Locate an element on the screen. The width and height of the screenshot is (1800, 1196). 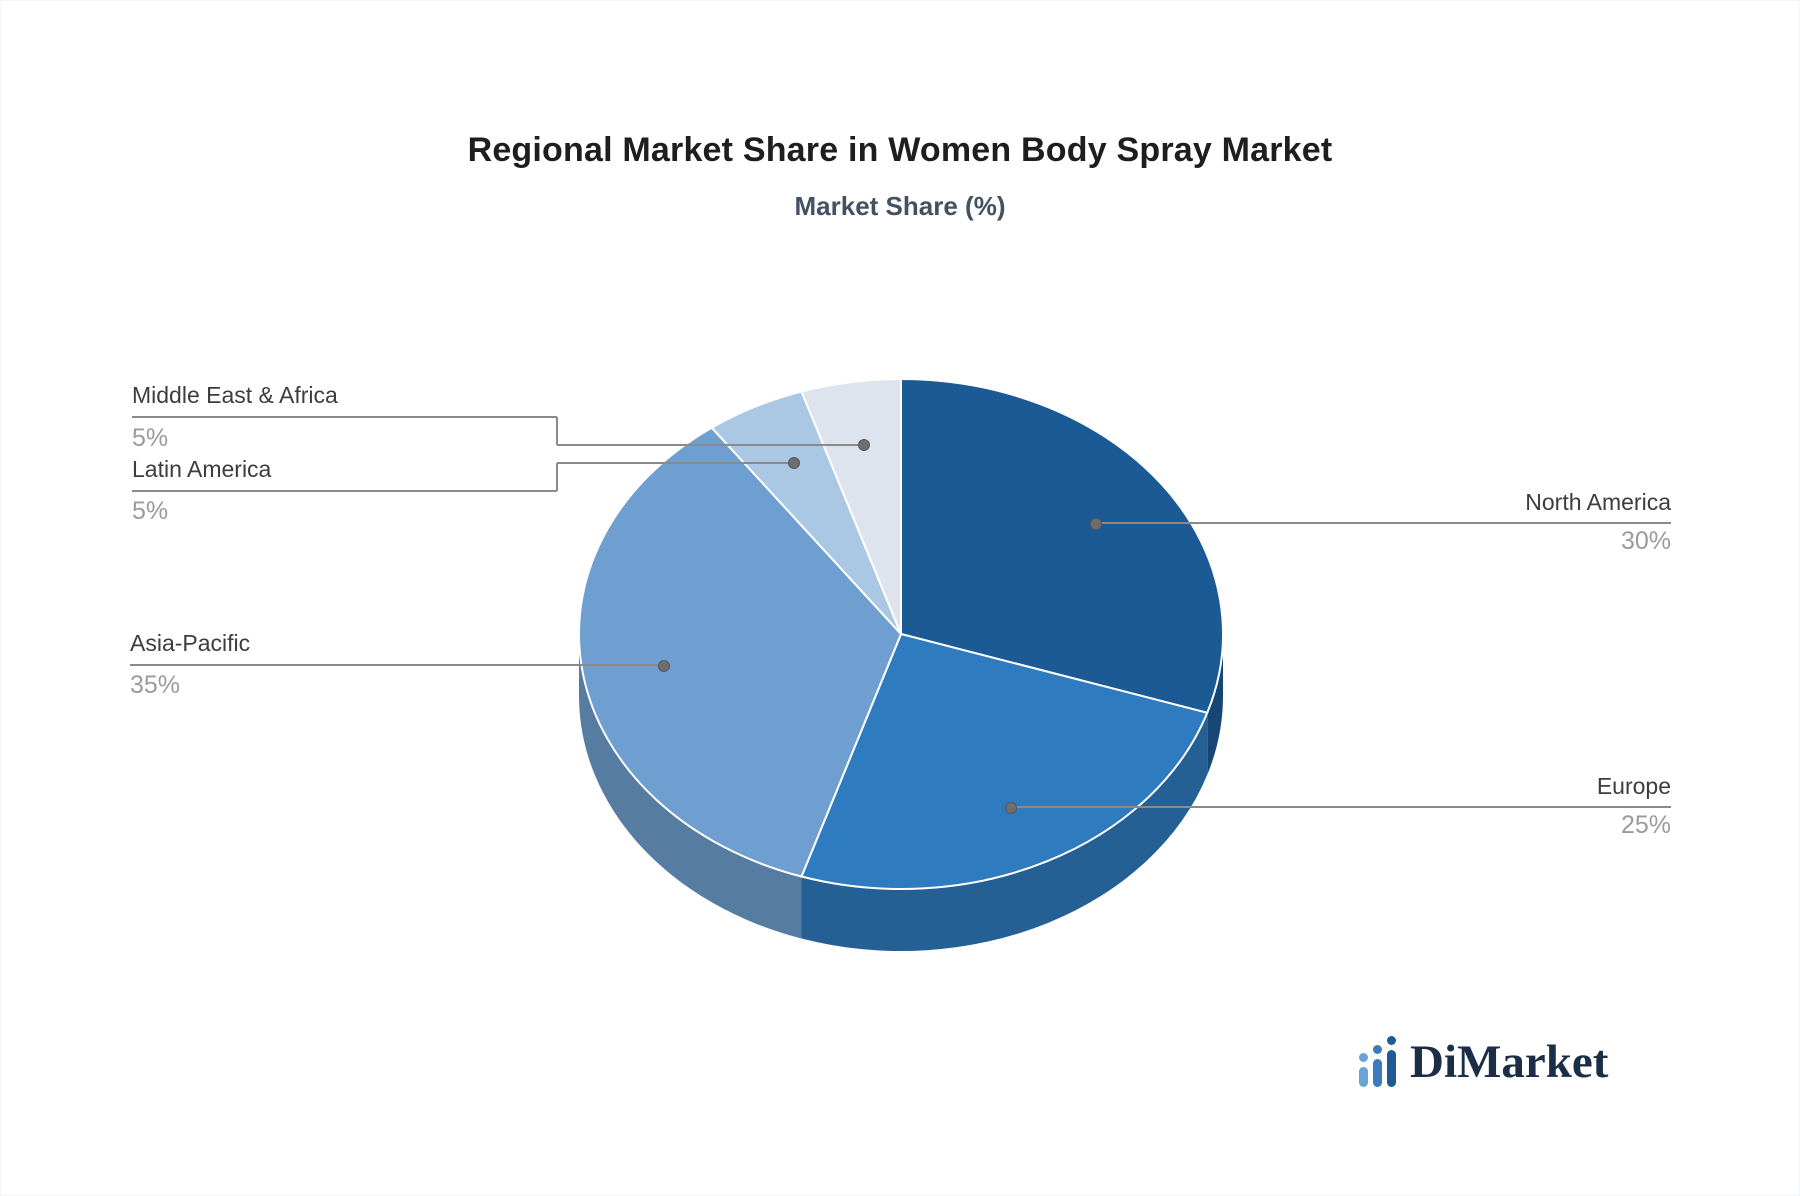
slice-label: Latin America is located at coordinates (202, 469).